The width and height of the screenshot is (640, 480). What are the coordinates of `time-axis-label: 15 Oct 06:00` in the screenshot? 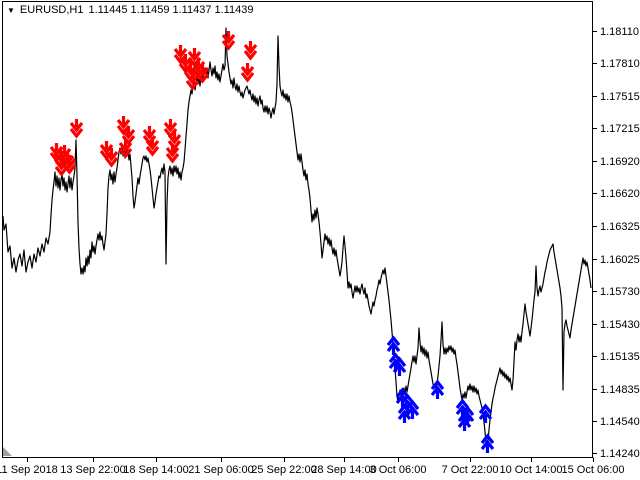 It's located at (593, 470).